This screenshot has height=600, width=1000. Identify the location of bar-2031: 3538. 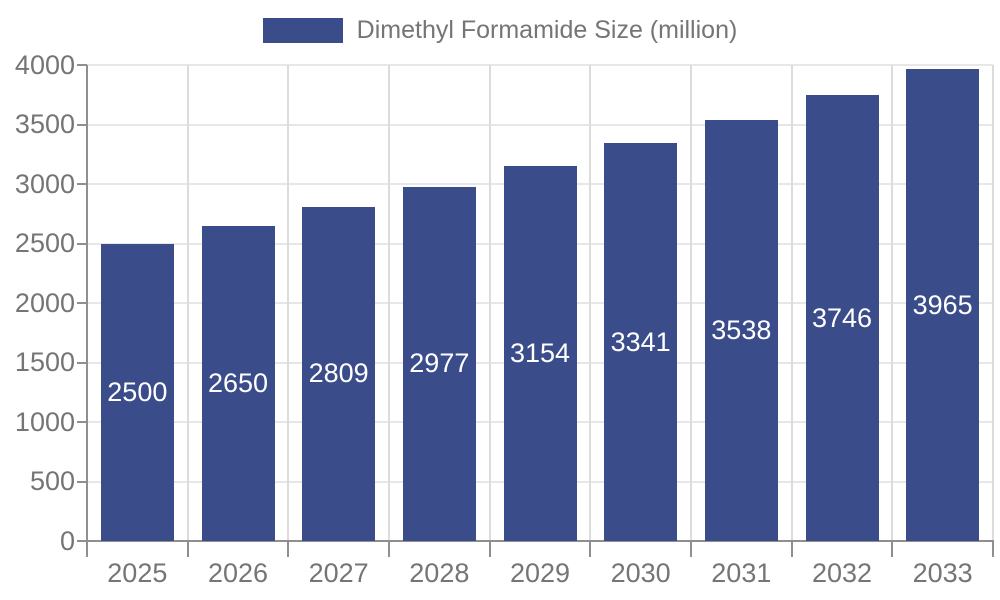
(741, 330).